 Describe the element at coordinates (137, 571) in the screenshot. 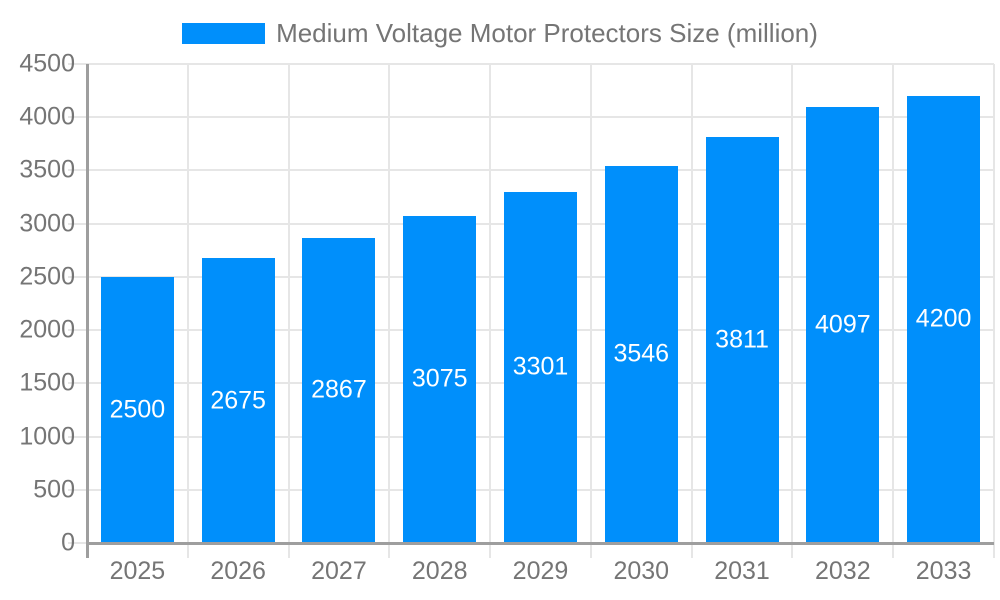

I see `x-axis-label: 2025` at that location.